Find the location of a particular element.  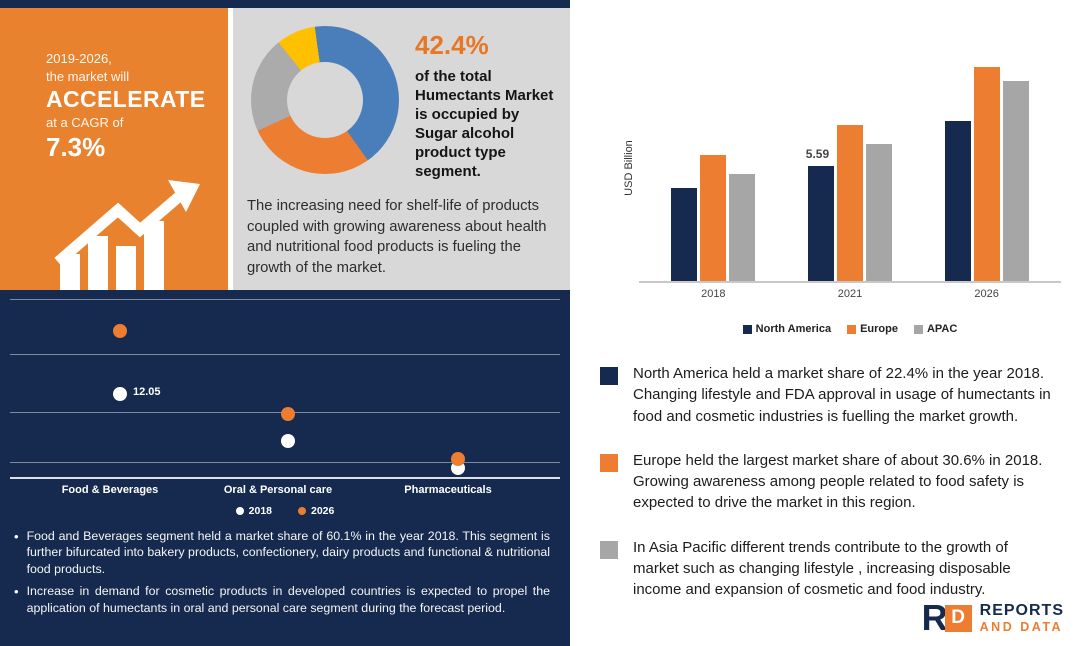

bar-group-2021: 5.59 is located at coordinates (849, 204).